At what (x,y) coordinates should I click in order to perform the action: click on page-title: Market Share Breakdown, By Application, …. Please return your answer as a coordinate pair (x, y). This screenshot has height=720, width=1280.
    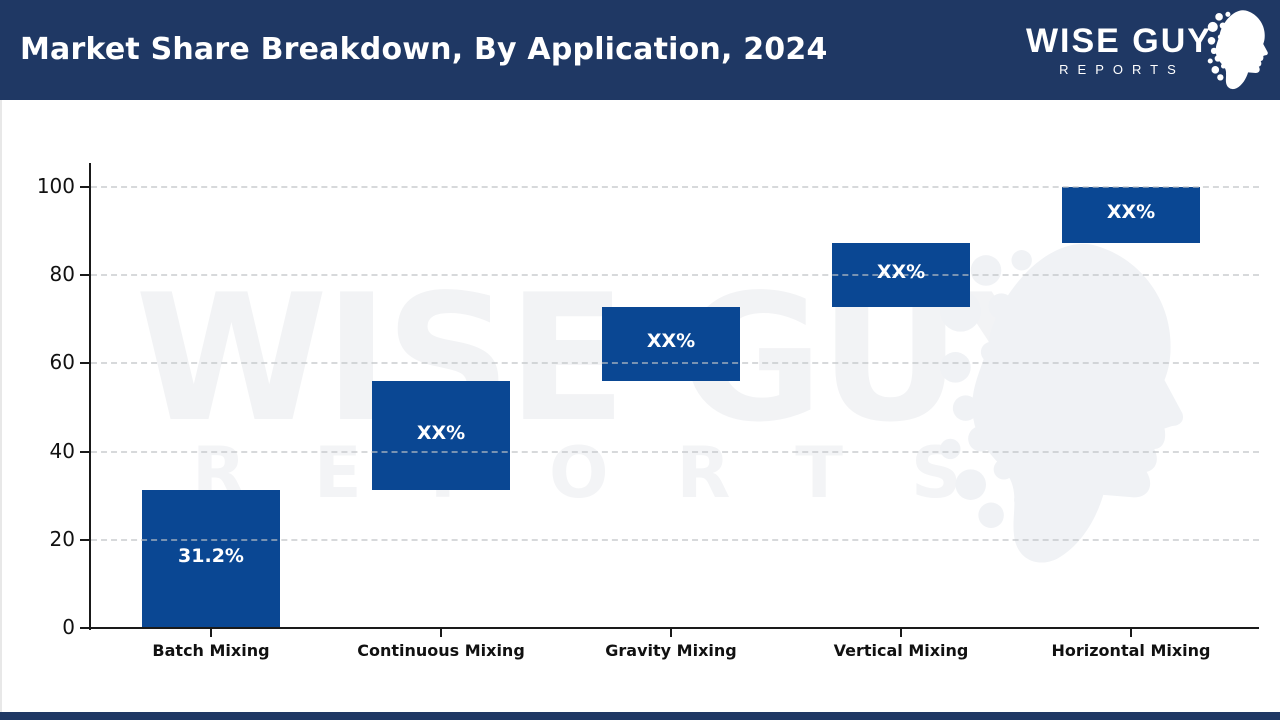
    Looking at the image, I should click on (424, 49).